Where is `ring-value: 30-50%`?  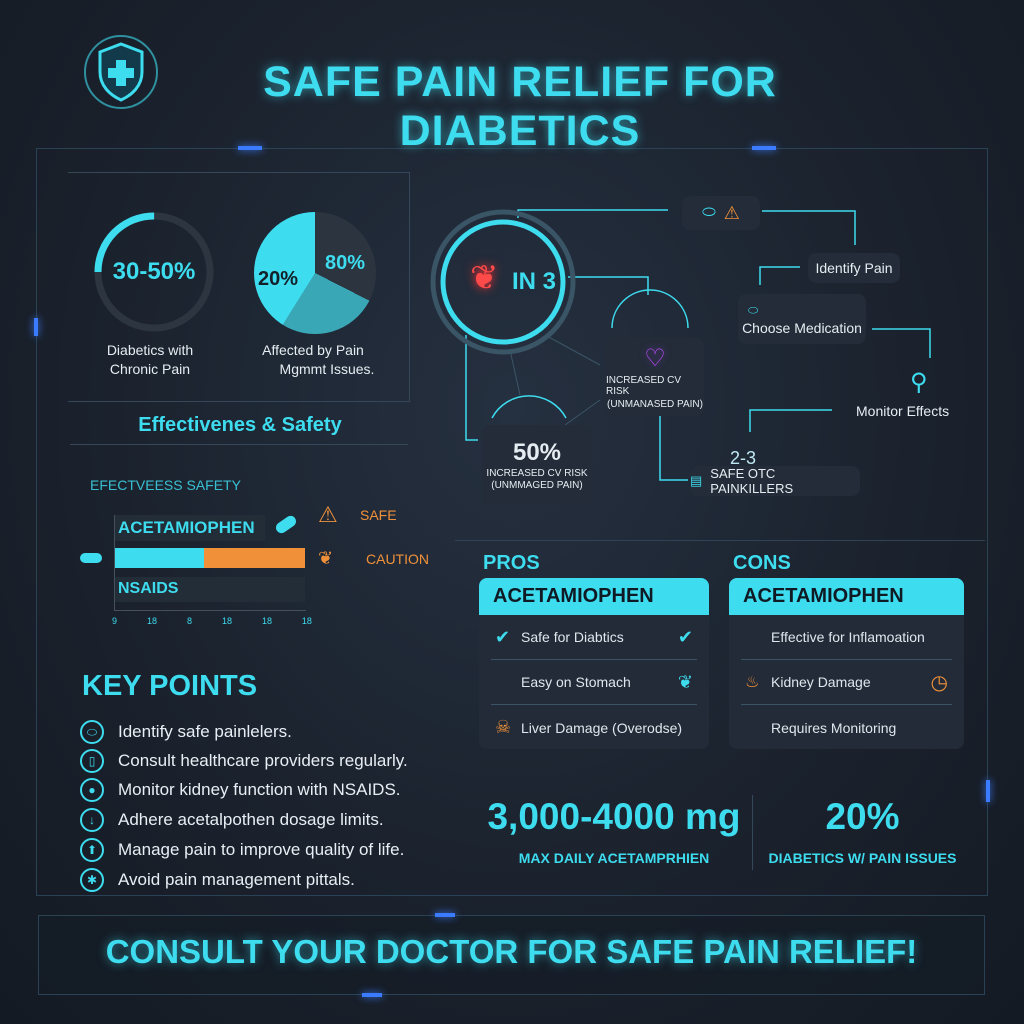
ring-value: 30-50% is located at coordinates (154, 271).